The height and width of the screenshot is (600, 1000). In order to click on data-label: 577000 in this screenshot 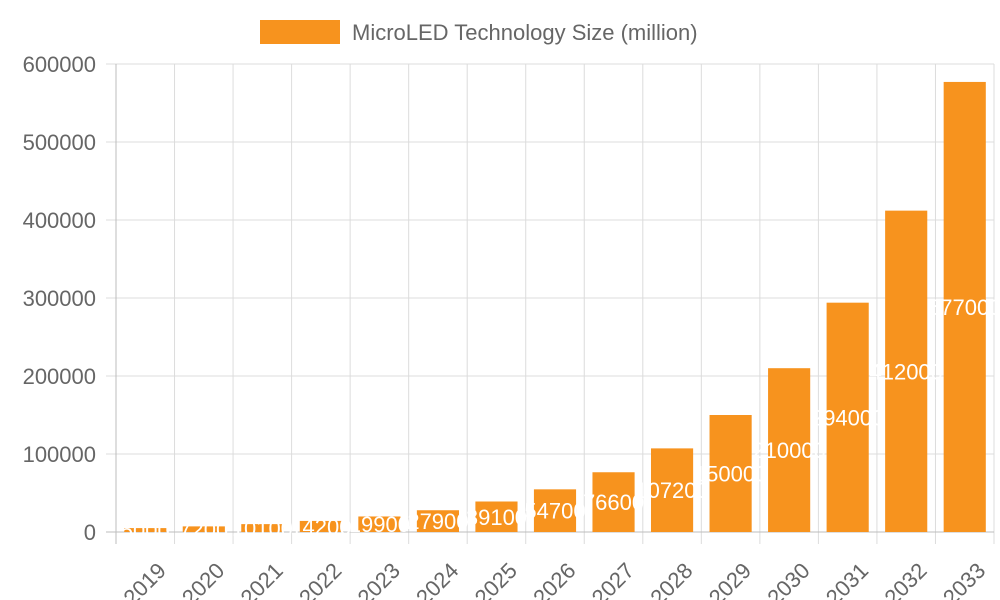, I will do `click(964, 307)`.